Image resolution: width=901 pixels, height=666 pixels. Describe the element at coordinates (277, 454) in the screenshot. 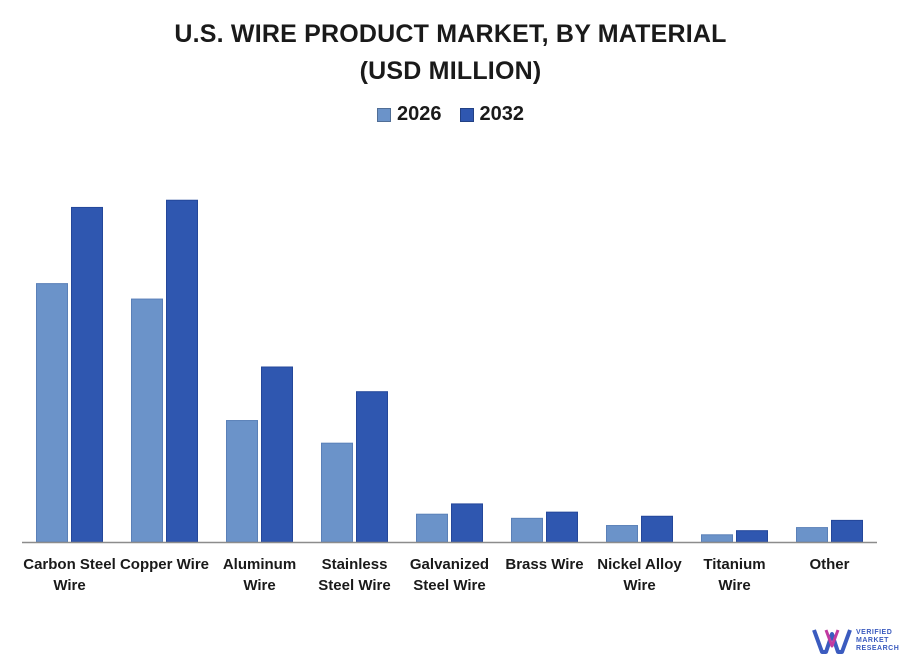

I see `bar-2032-aluminum-wire` at that location.